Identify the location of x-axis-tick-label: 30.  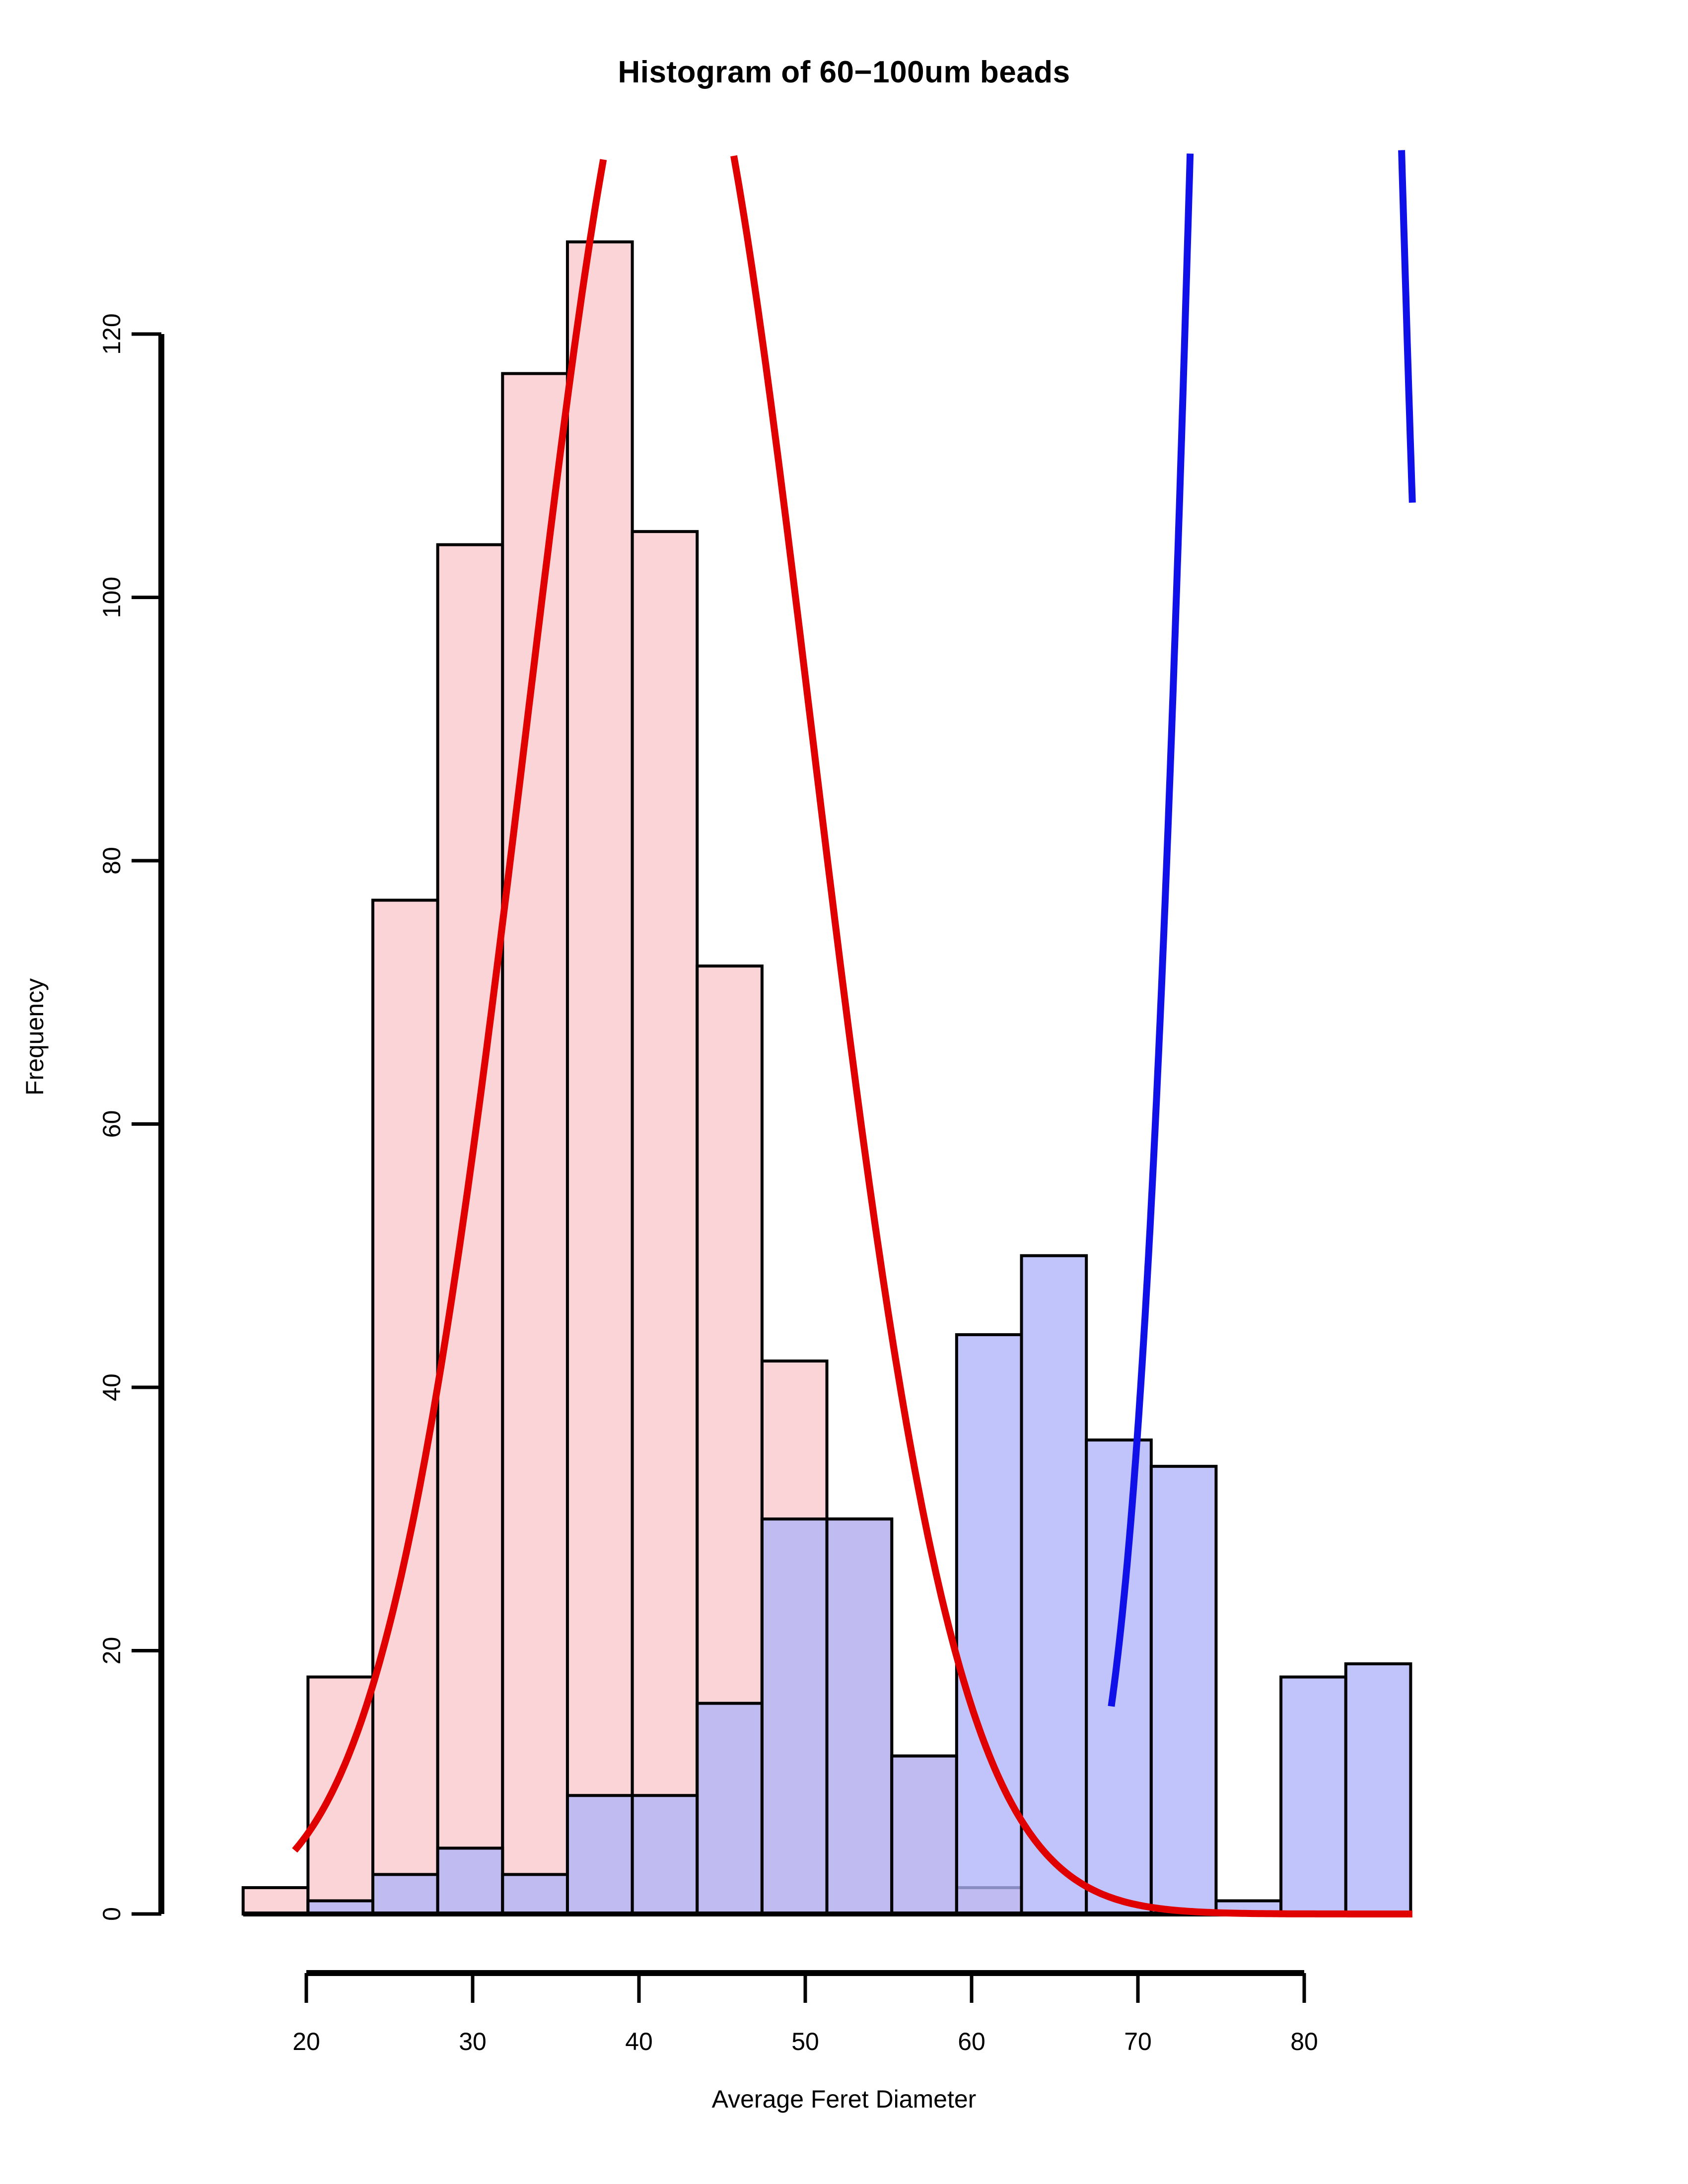
(473, 2041).